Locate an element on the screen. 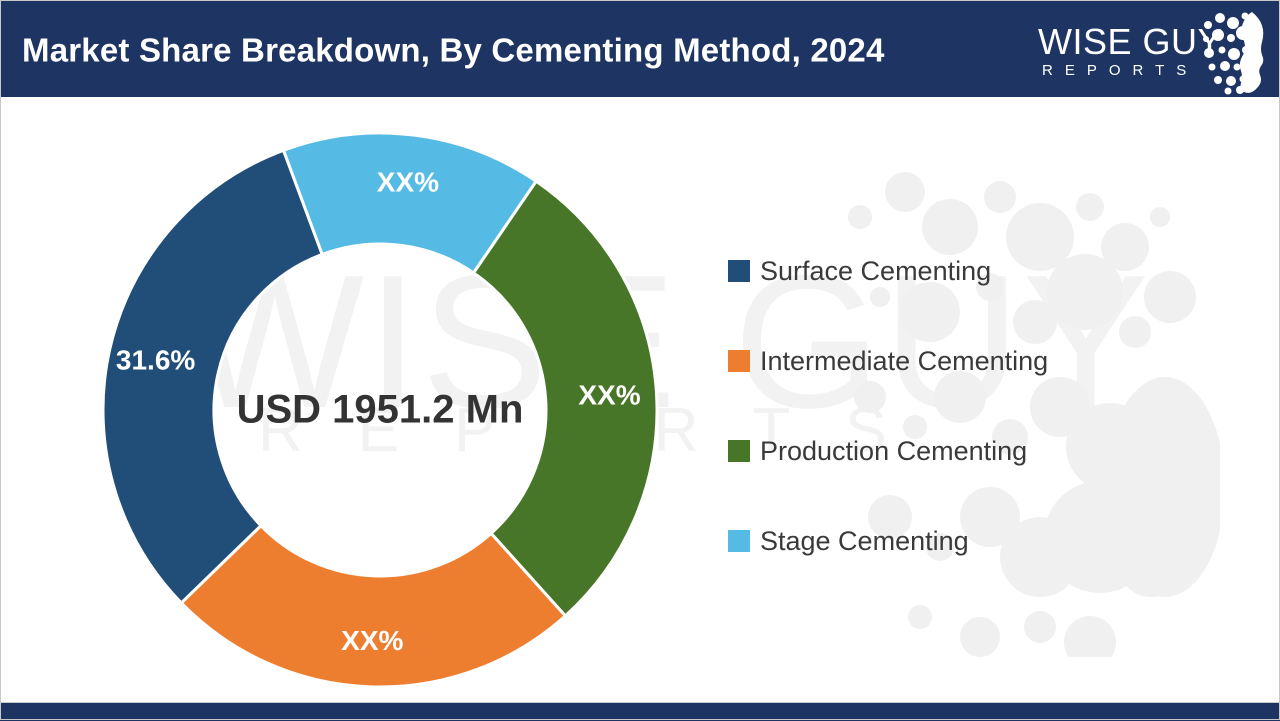  legend-item-production-cementing: Production Cementing is located at coordinates (888, 450).